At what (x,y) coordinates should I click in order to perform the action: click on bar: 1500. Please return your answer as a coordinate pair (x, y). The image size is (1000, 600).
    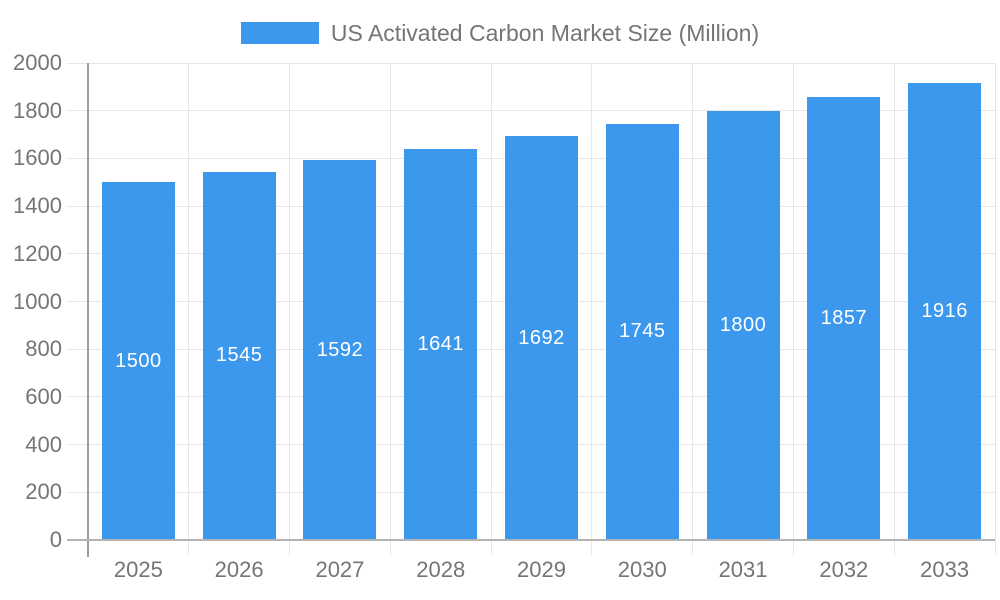
    Looking at the image, I should click on (138, 361).